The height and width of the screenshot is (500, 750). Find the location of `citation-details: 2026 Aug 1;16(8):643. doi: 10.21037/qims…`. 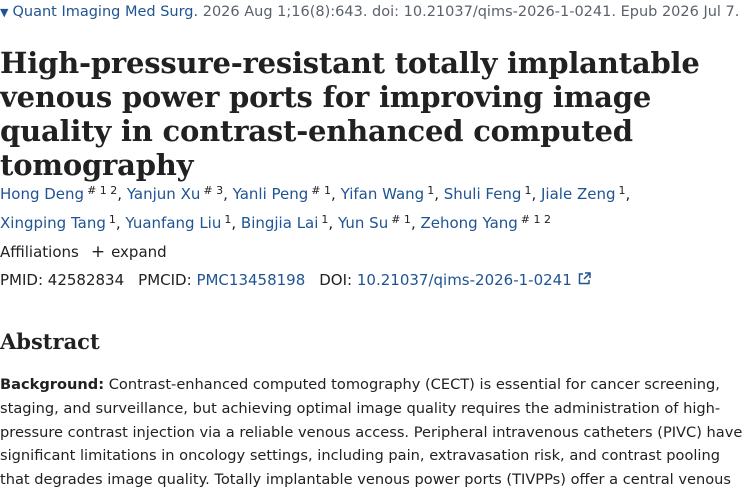

citation-details: 2026 Aug 1;16(8):643. doi: 10.21037/qims… is located at coordinates (471, 12).